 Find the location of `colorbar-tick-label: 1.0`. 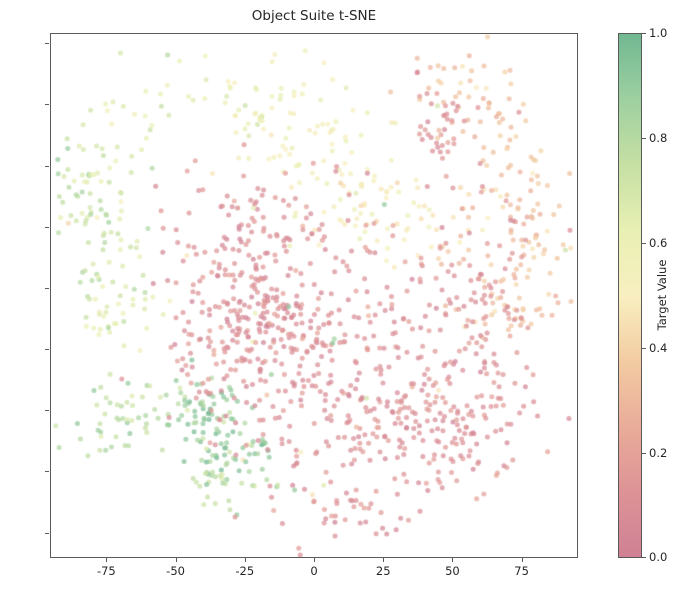

colorbar-tick-label: 1.0 is located at coordinates (658, 33).